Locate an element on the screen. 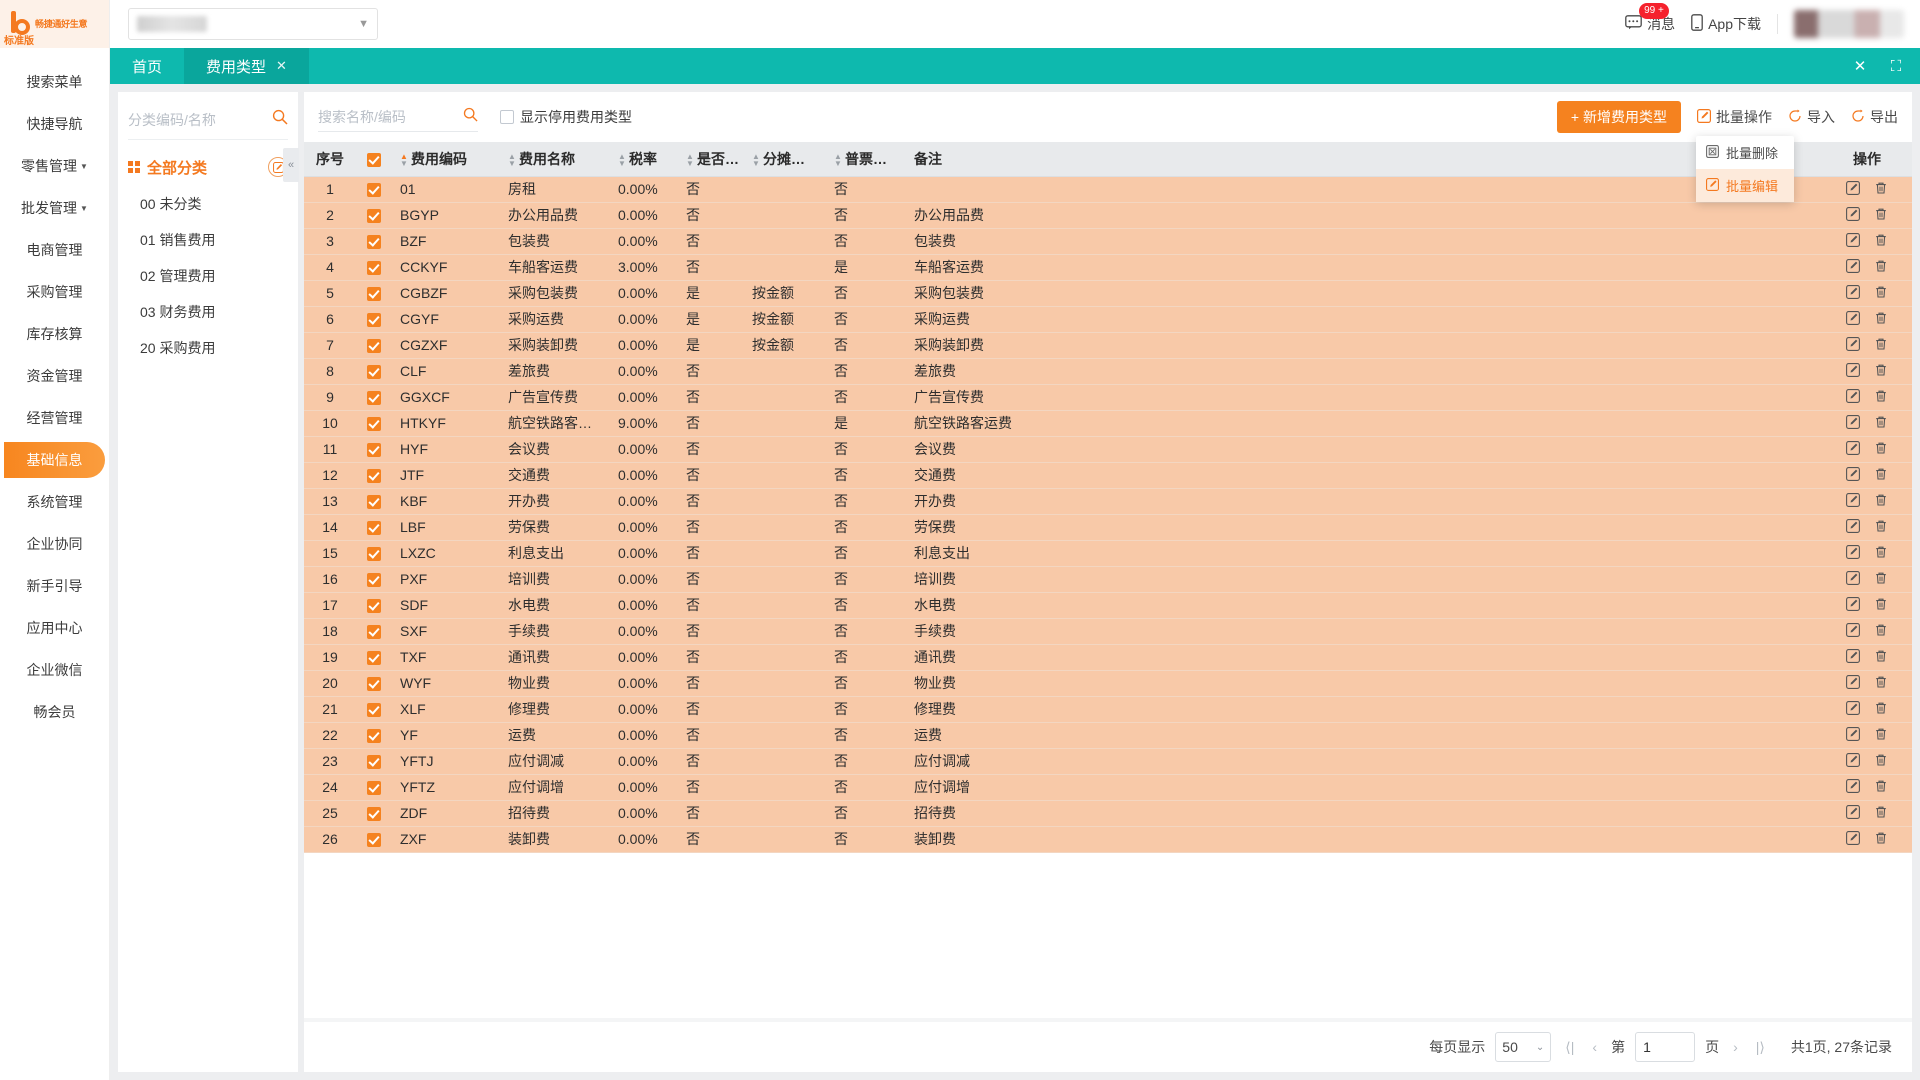 The image size is (1920, 1080). app-download-button: App下载 is located at coordinates (1726, 24).